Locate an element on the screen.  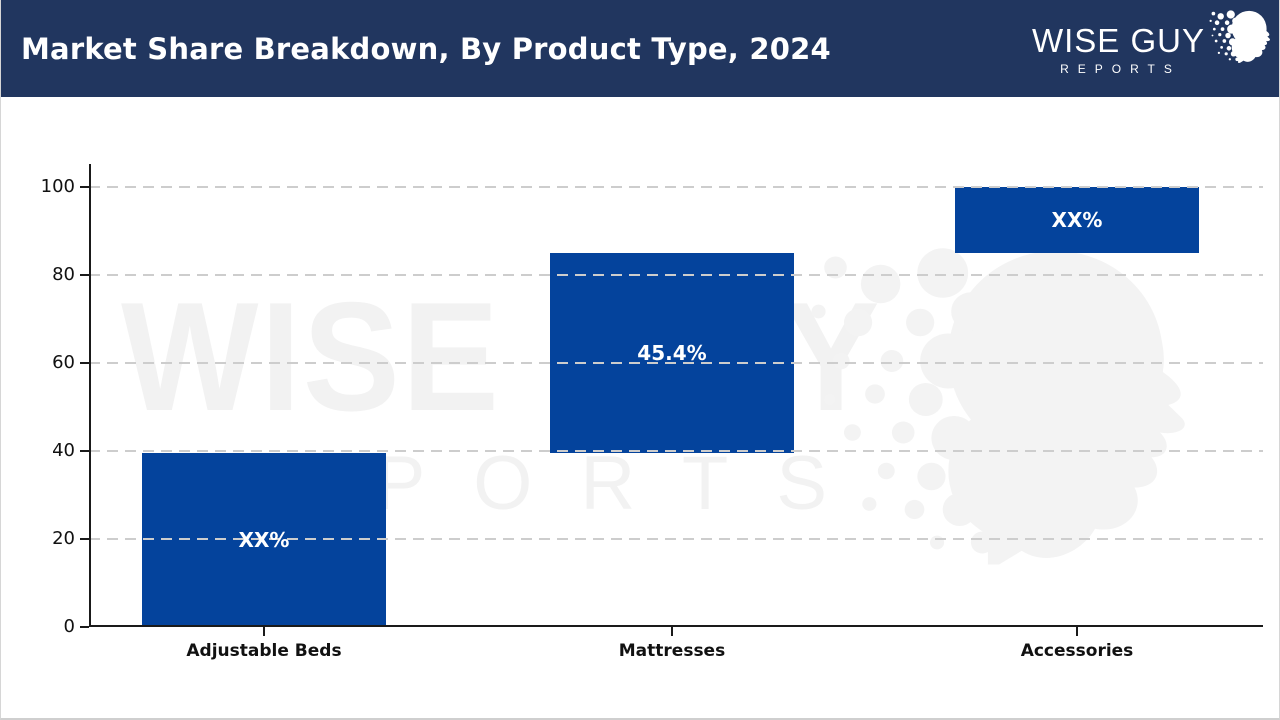
y-tick-label-80: 80 is located at coordinates (63, 274).